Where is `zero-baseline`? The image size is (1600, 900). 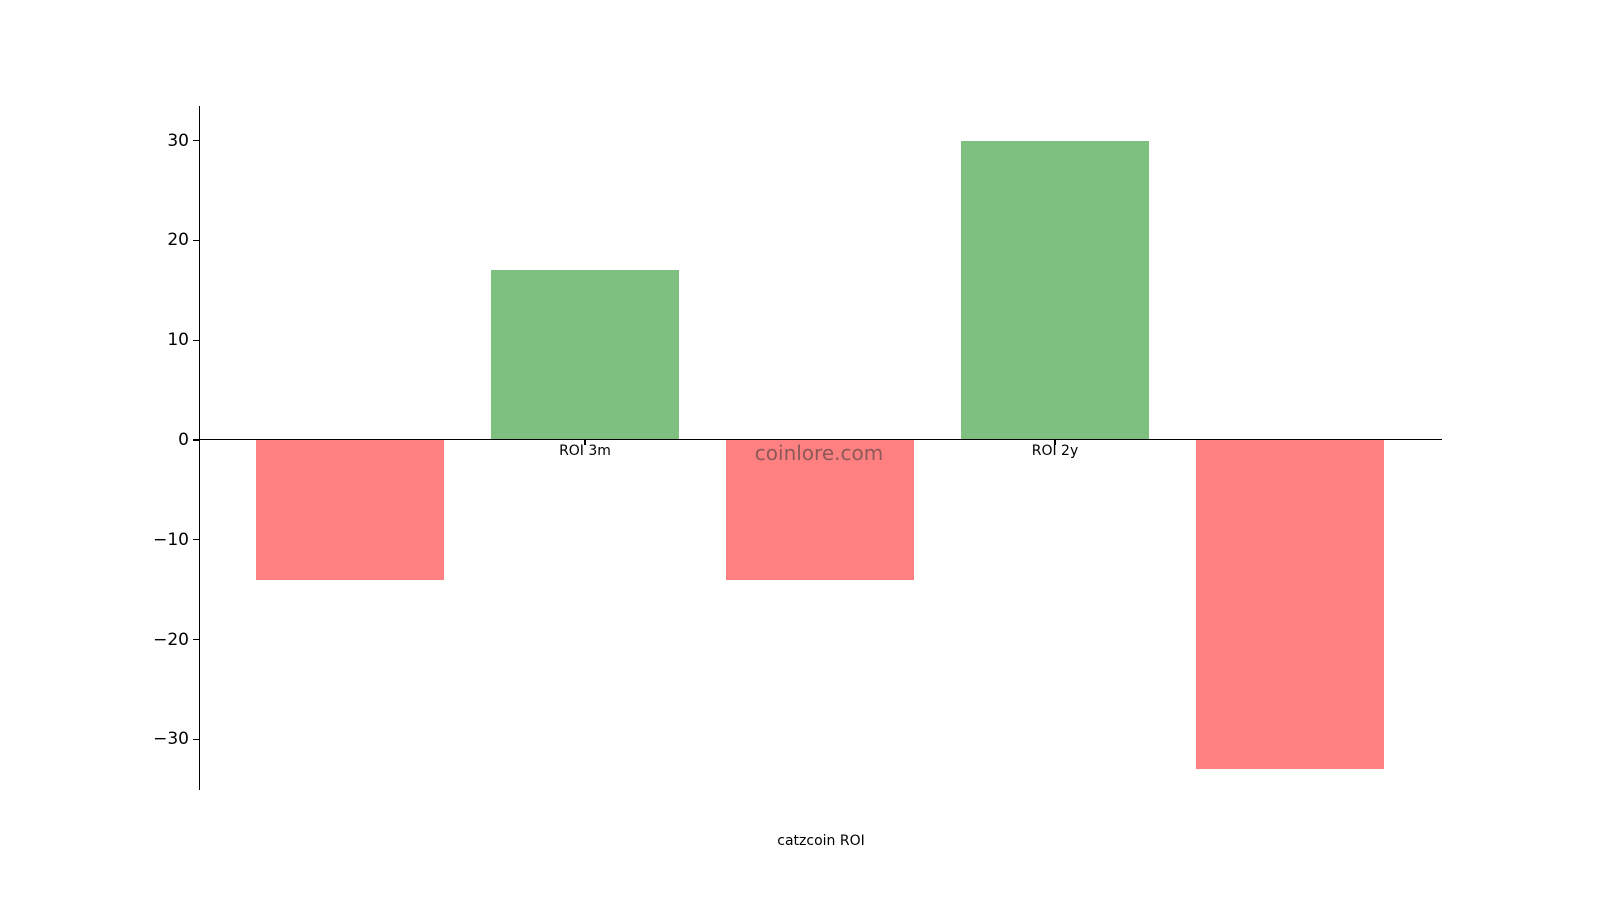
zero-baseline is located at coordinates (820, 440).